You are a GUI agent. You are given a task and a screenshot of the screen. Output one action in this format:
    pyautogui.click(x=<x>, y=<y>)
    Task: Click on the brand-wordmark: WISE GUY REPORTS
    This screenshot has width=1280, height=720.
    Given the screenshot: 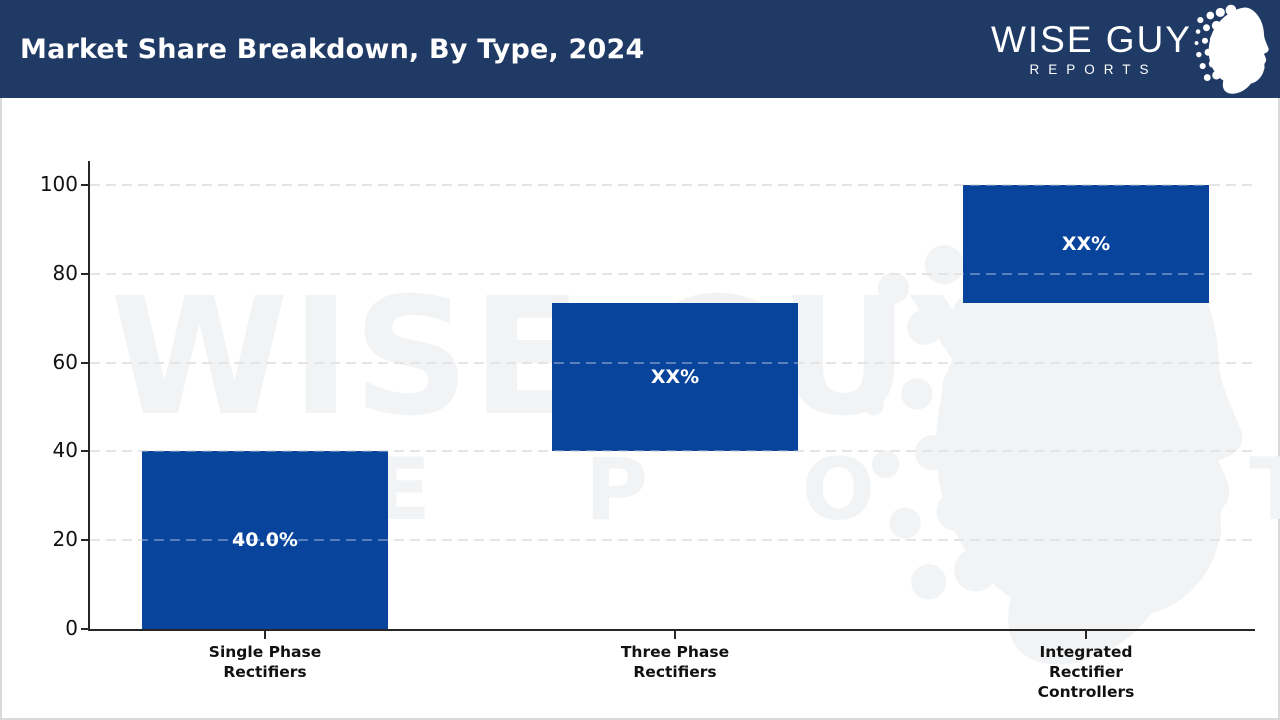 What is the action you would take?
    pyautogui.click(x=1091, y=49)
    